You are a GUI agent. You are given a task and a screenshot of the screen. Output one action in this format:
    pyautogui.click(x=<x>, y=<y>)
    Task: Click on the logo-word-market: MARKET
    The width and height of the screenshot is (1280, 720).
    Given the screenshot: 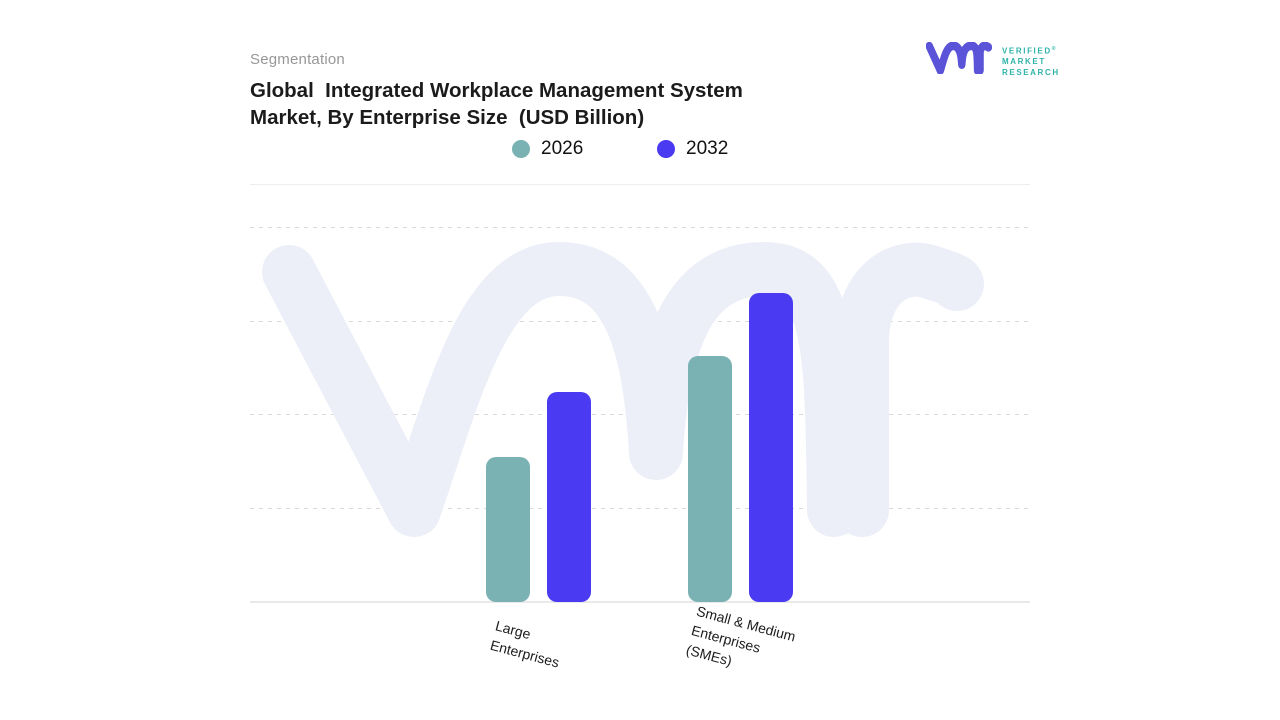 What is the action you would take?
    pyautogui.click(x=1024, y=62)
    